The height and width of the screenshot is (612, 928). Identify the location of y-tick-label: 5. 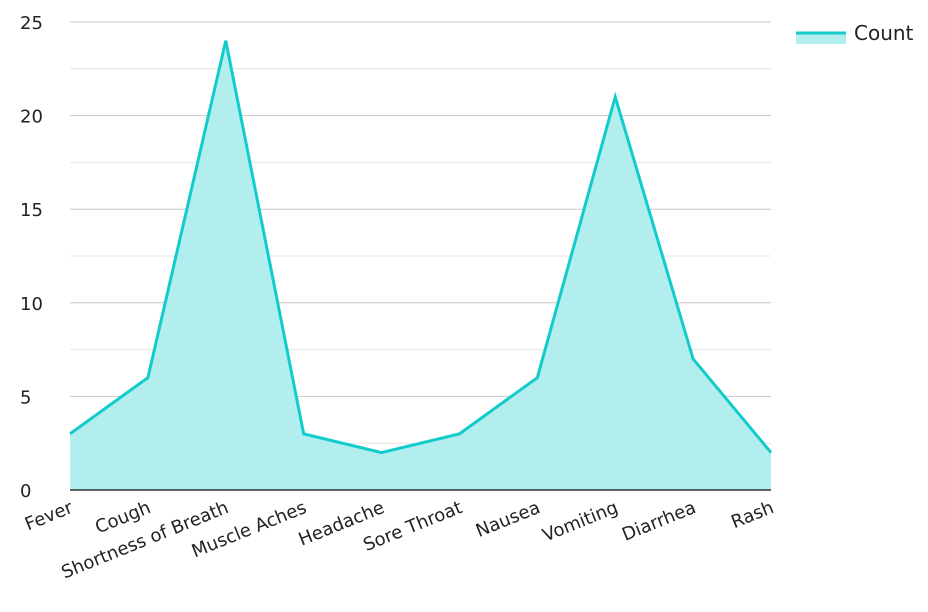
(25, 397).